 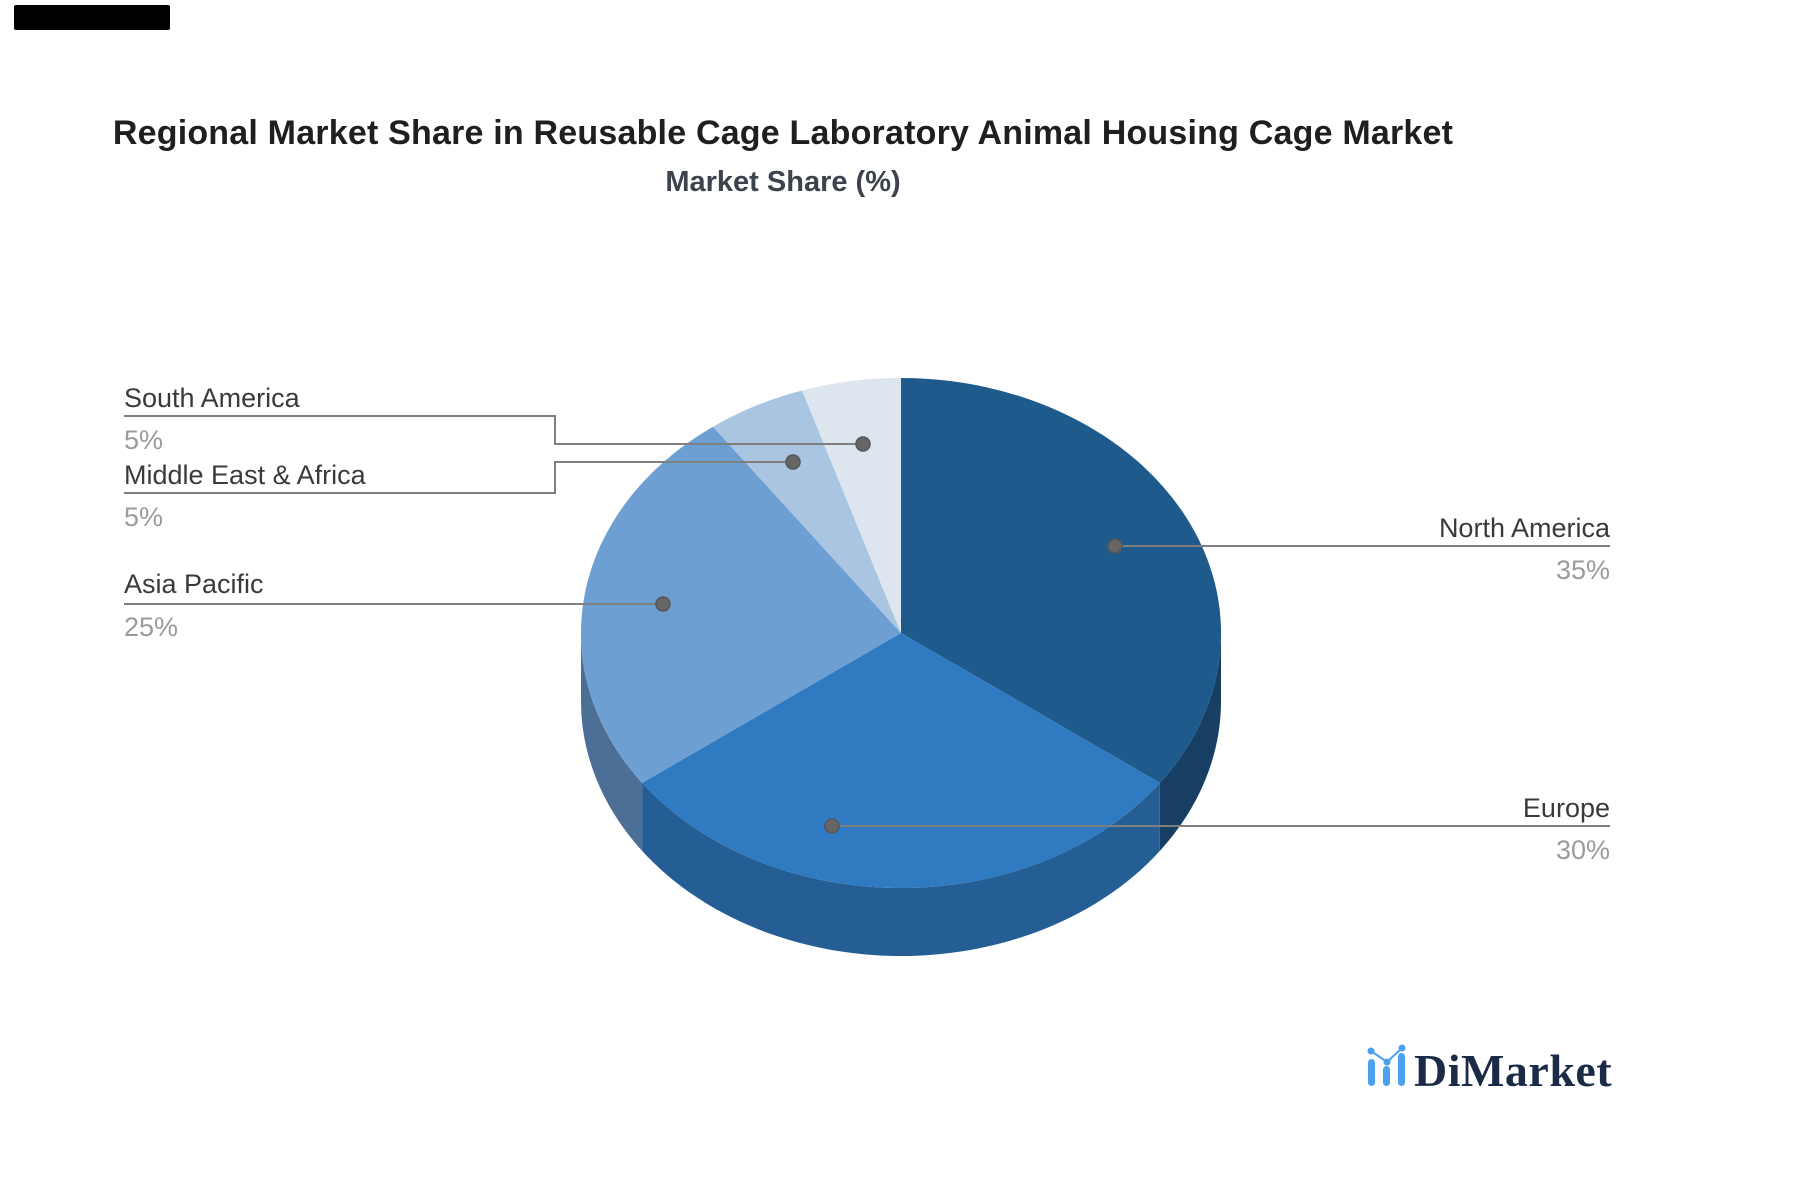 What do you see at coordinates (832, 826) in the screenshot?
I see `connector-dot-europe` at bounding box center [832, 826].